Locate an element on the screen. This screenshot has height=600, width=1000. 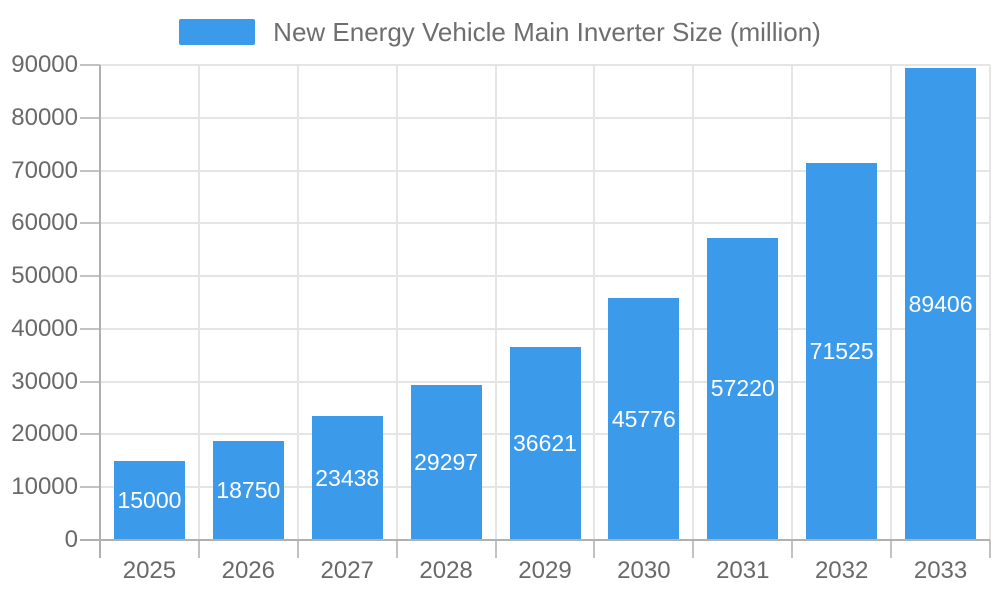
bar: 15000 is located at coordinates (149, 500).